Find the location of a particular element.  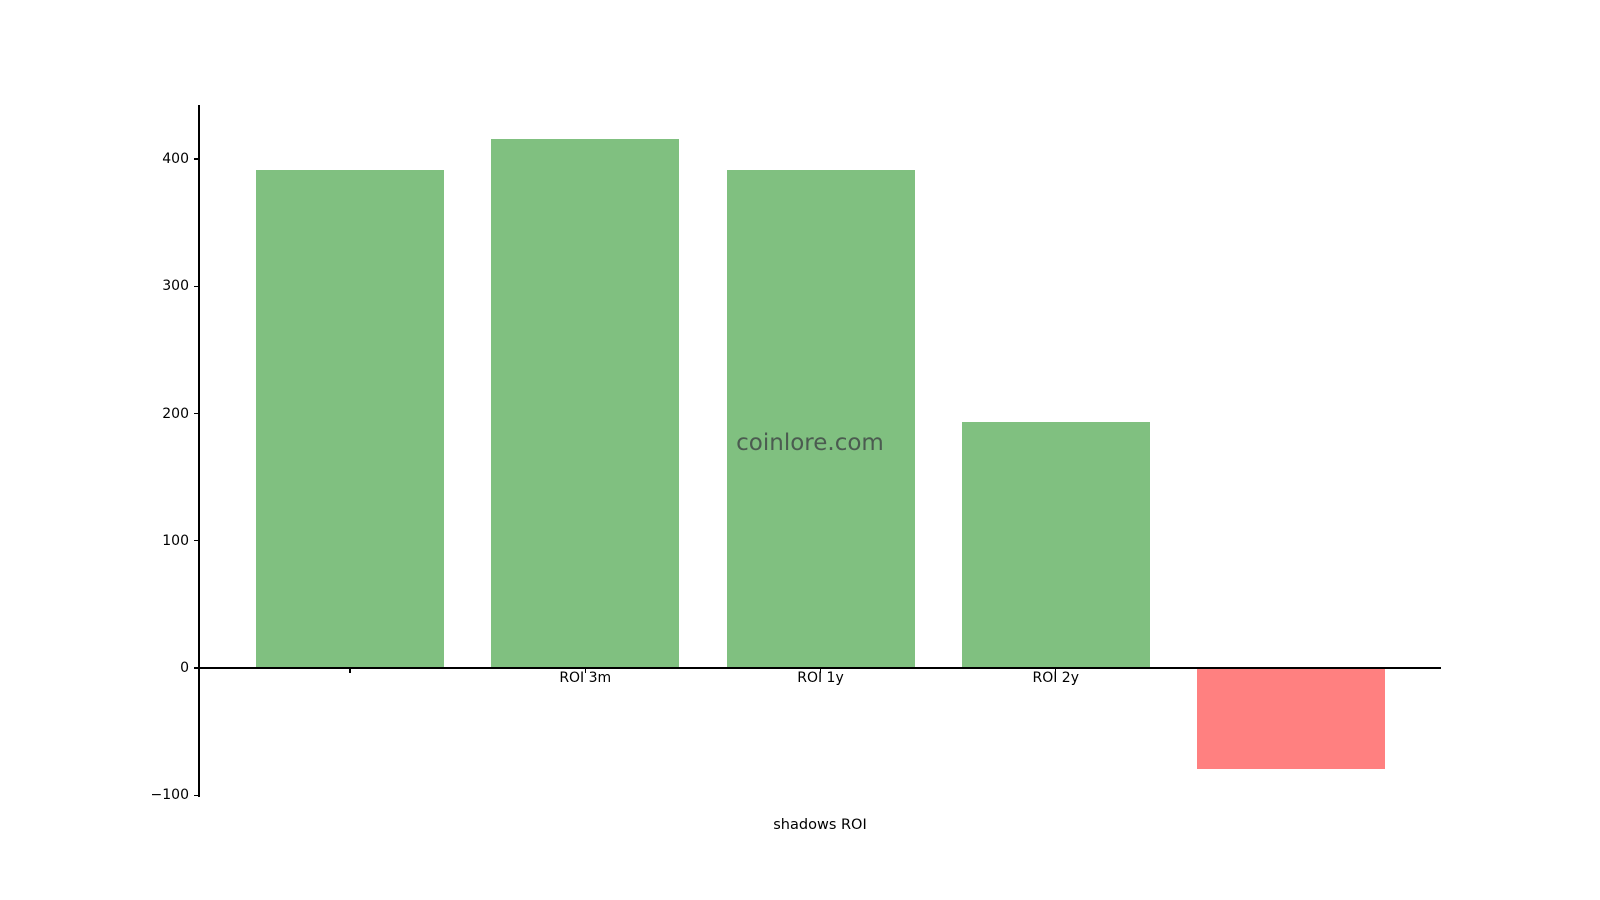

x-axis-line is located at coordinates (820, 668).